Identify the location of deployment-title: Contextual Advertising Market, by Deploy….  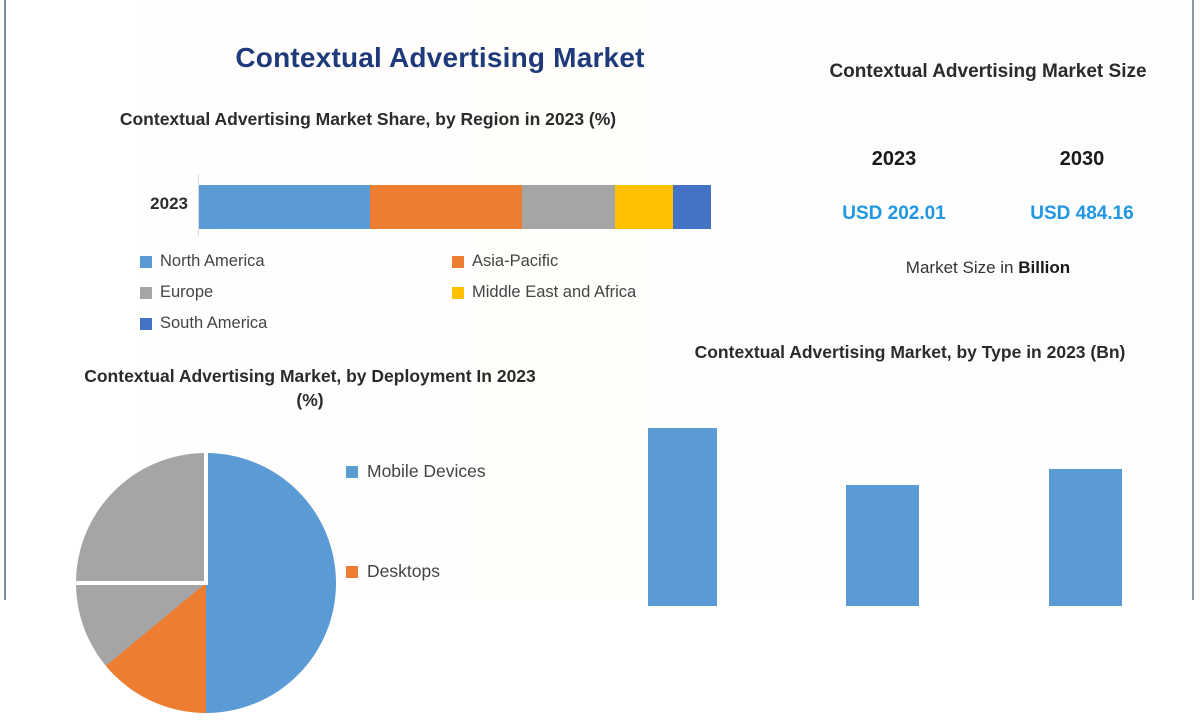
(310, 388).